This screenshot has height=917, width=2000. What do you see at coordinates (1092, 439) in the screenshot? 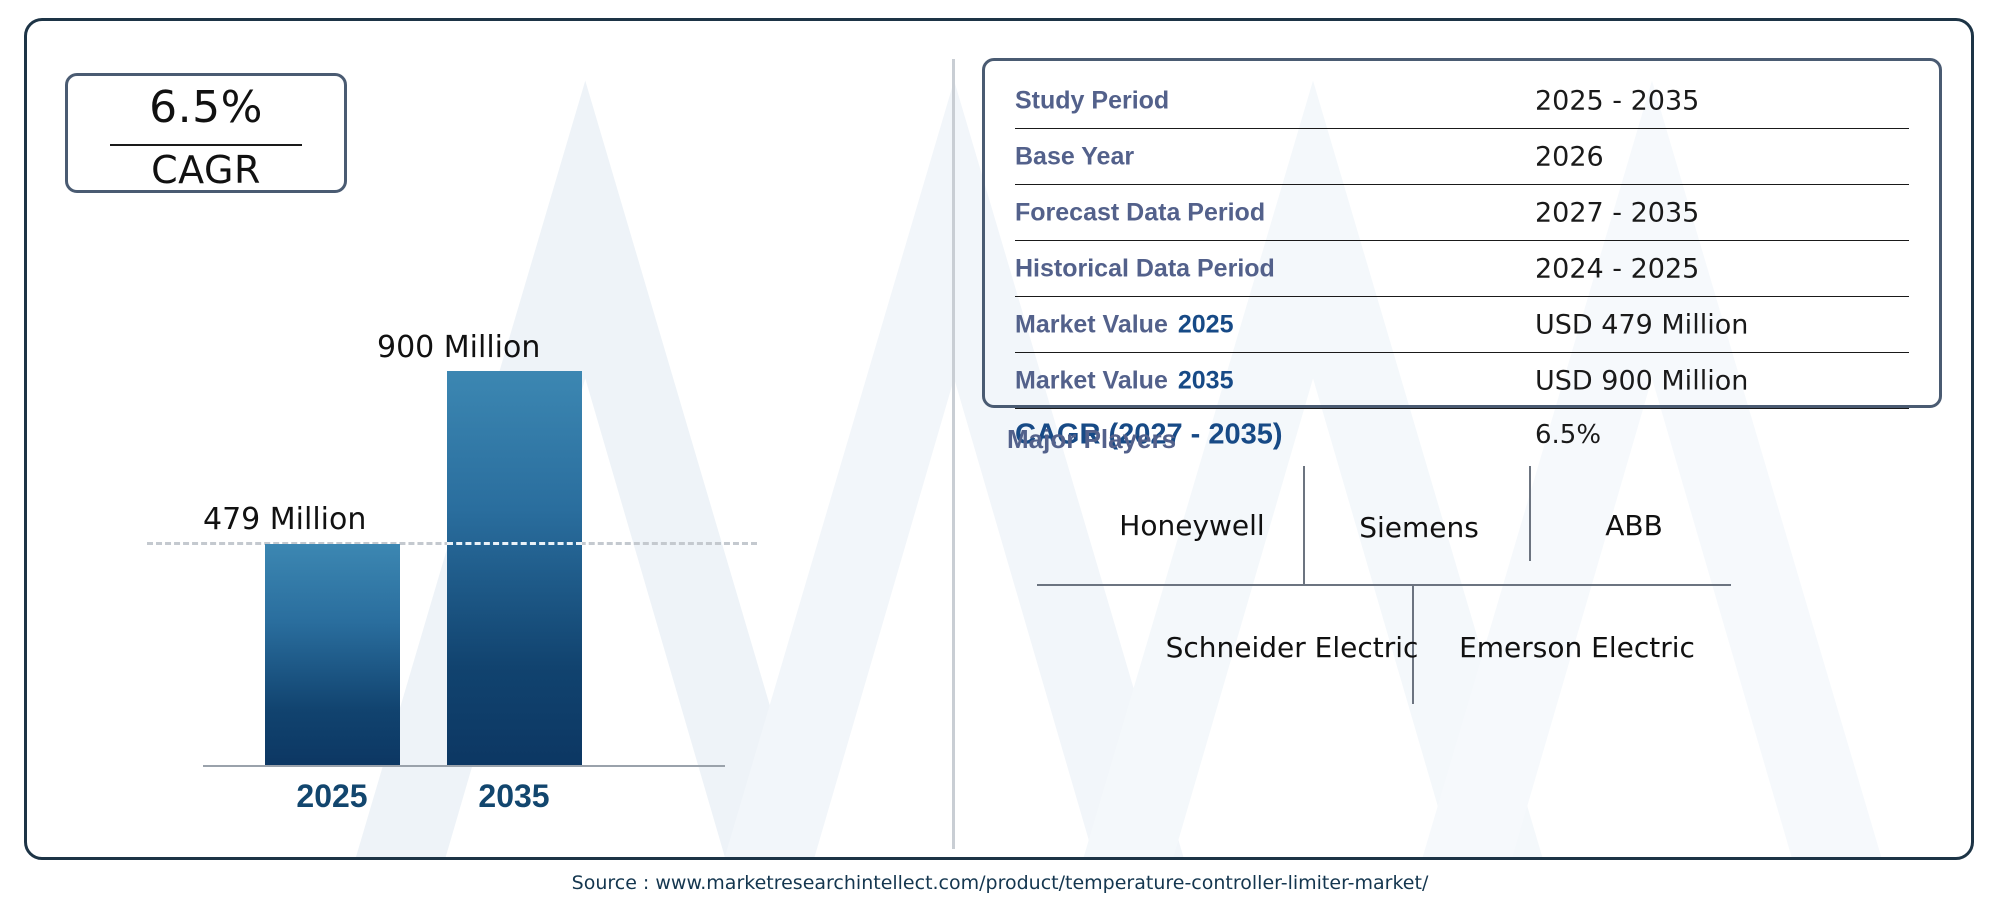
I see `major-players-title: Major Players` at bounding box center [1092, 439].